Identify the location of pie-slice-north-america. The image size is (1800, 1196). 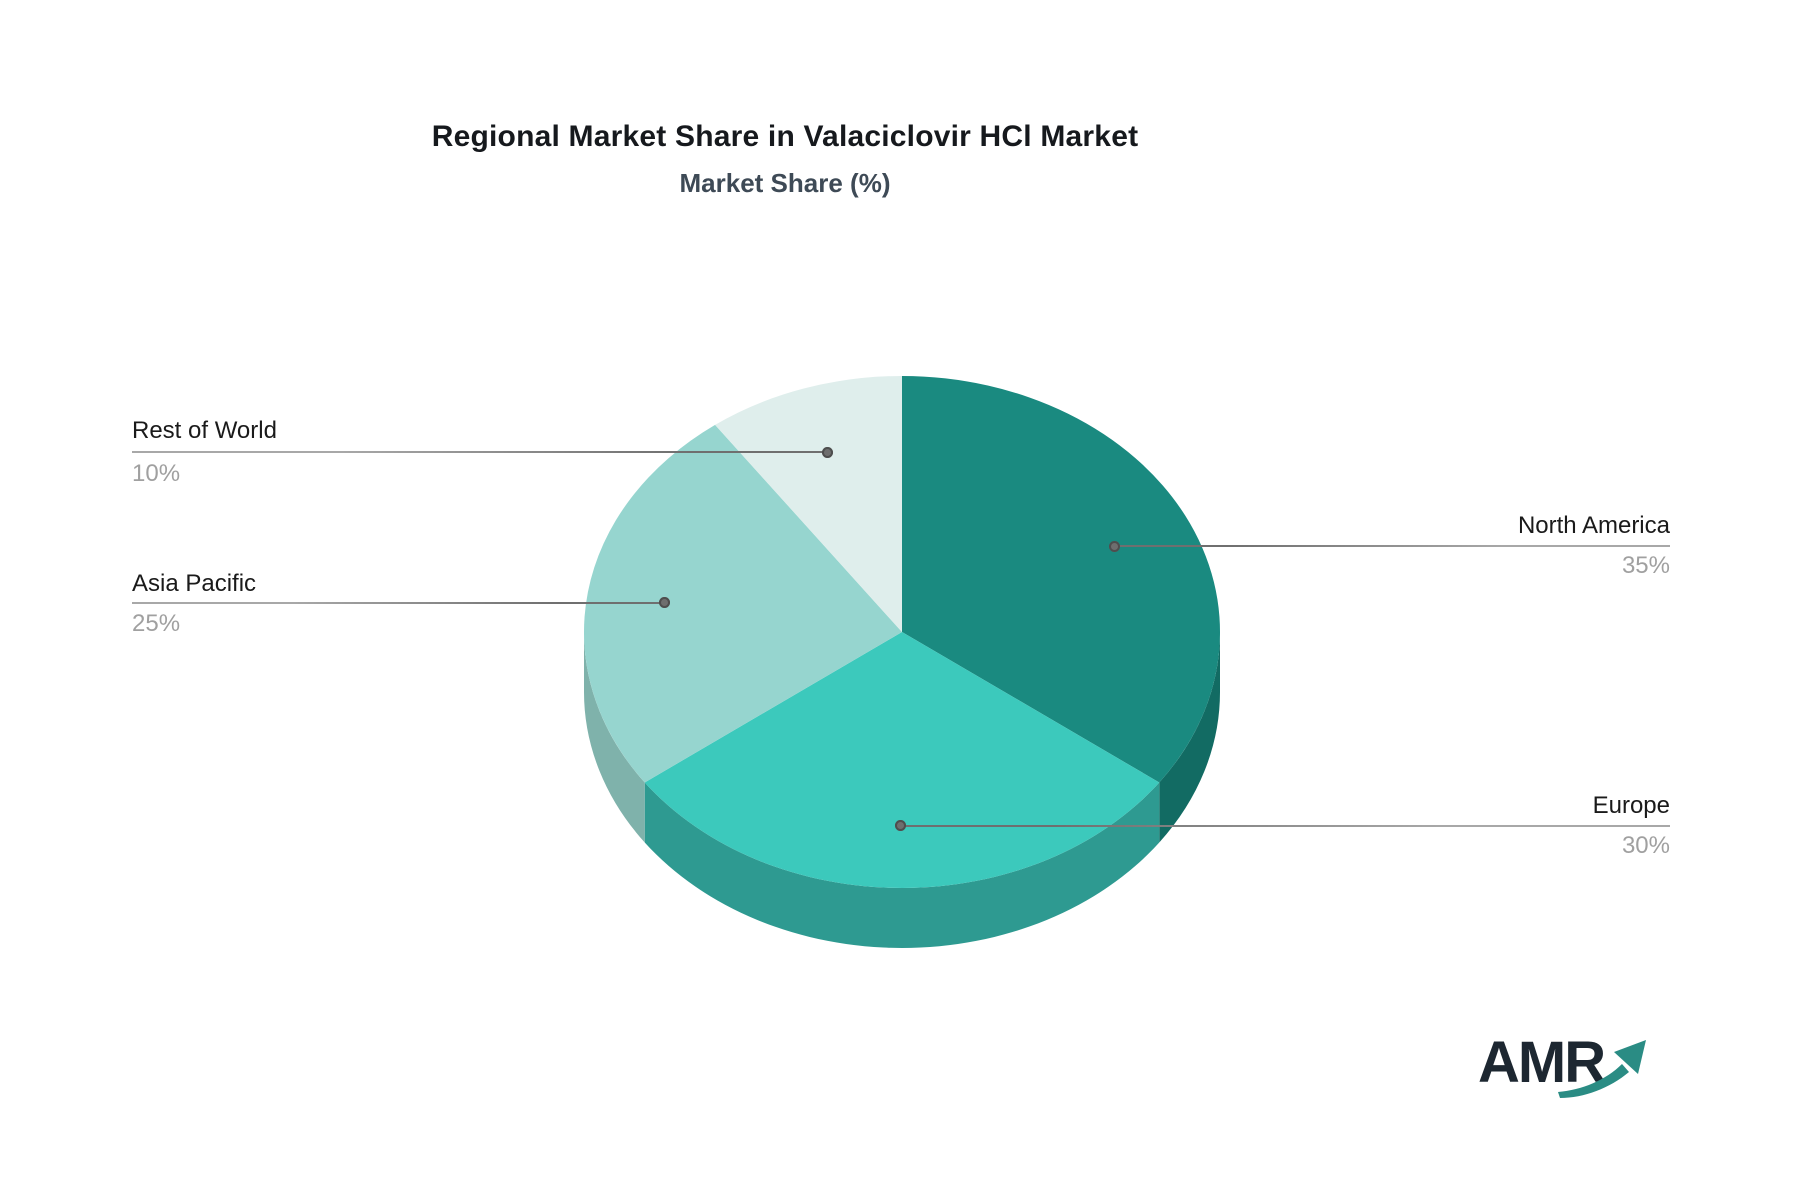
(1061, 579).